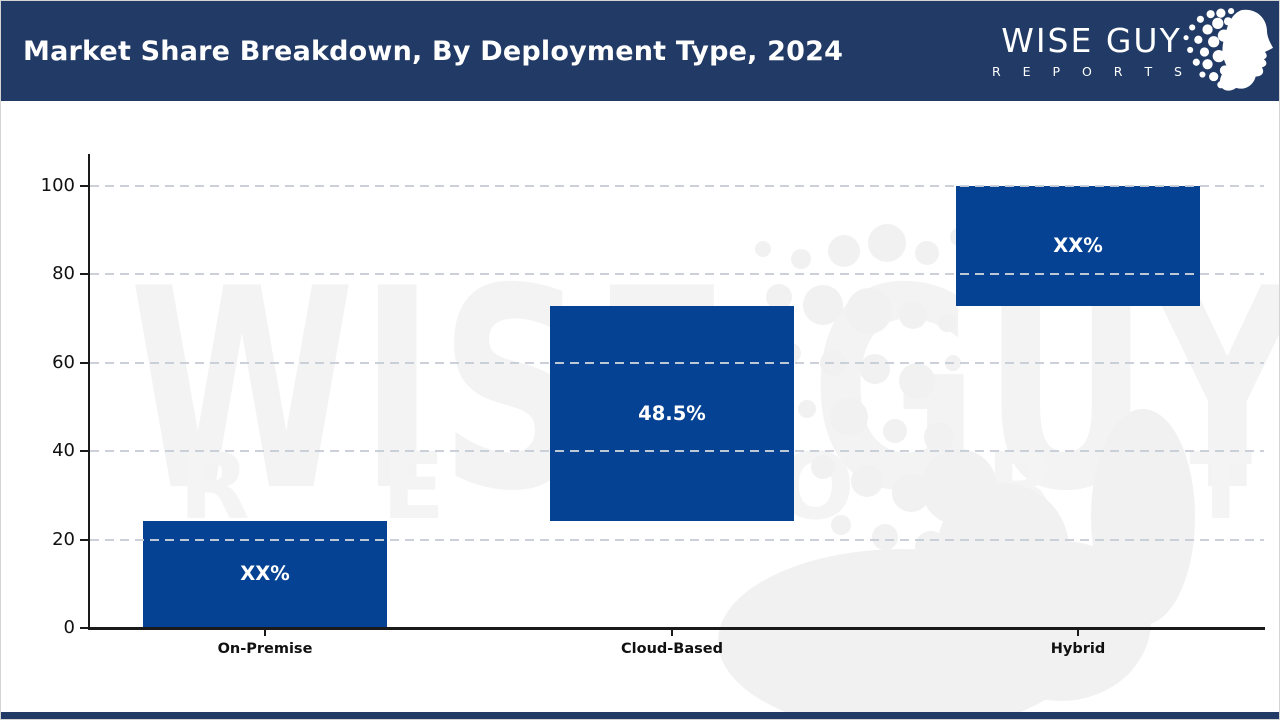 This screenshot has width=1280, height=720. Describe the element at coordinates (63, 451) in the screenshot. I see `y-tick-label: 40` at that location.